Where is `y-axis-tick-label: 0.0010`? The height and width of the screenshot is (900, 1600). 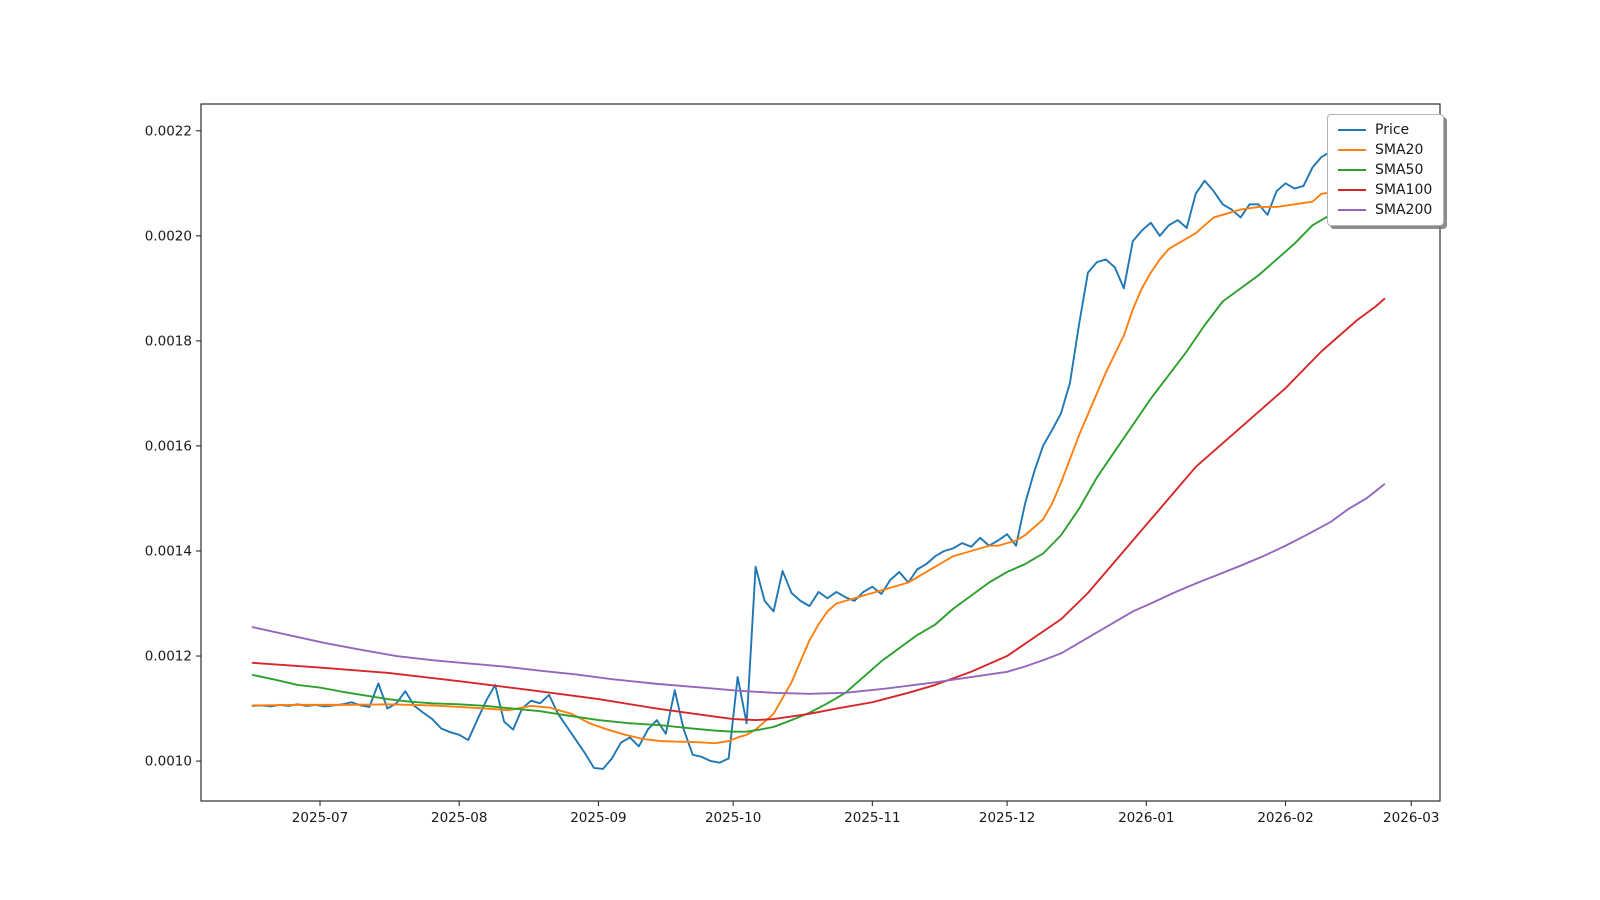 y-axis-tick-label: 0.0010 is located at coordinates (168, 762).